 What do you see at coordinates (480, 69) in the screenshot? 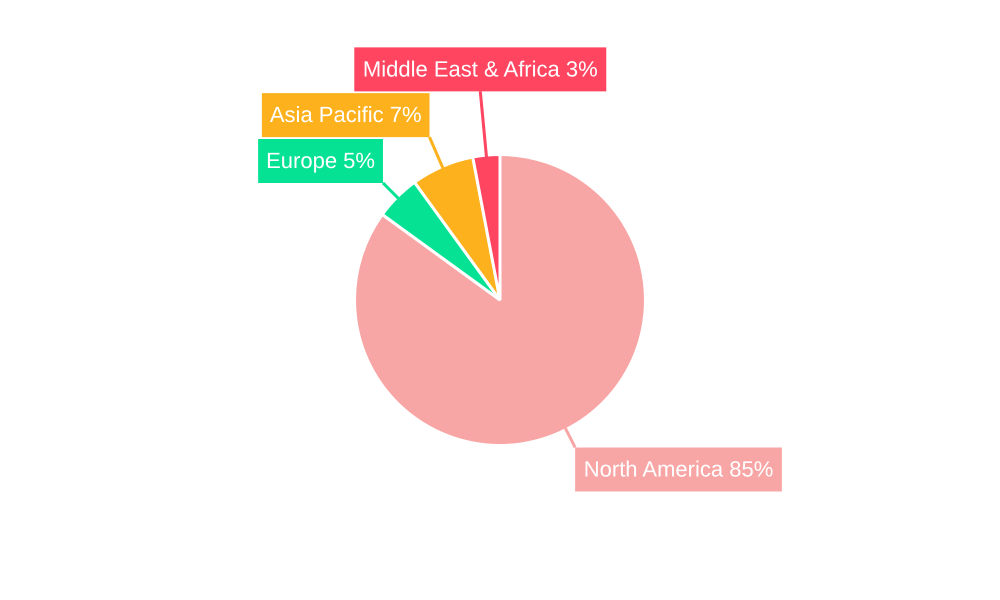
I see `slice-label: Middle East & Africa 3%` at bounding box center [480, 69].